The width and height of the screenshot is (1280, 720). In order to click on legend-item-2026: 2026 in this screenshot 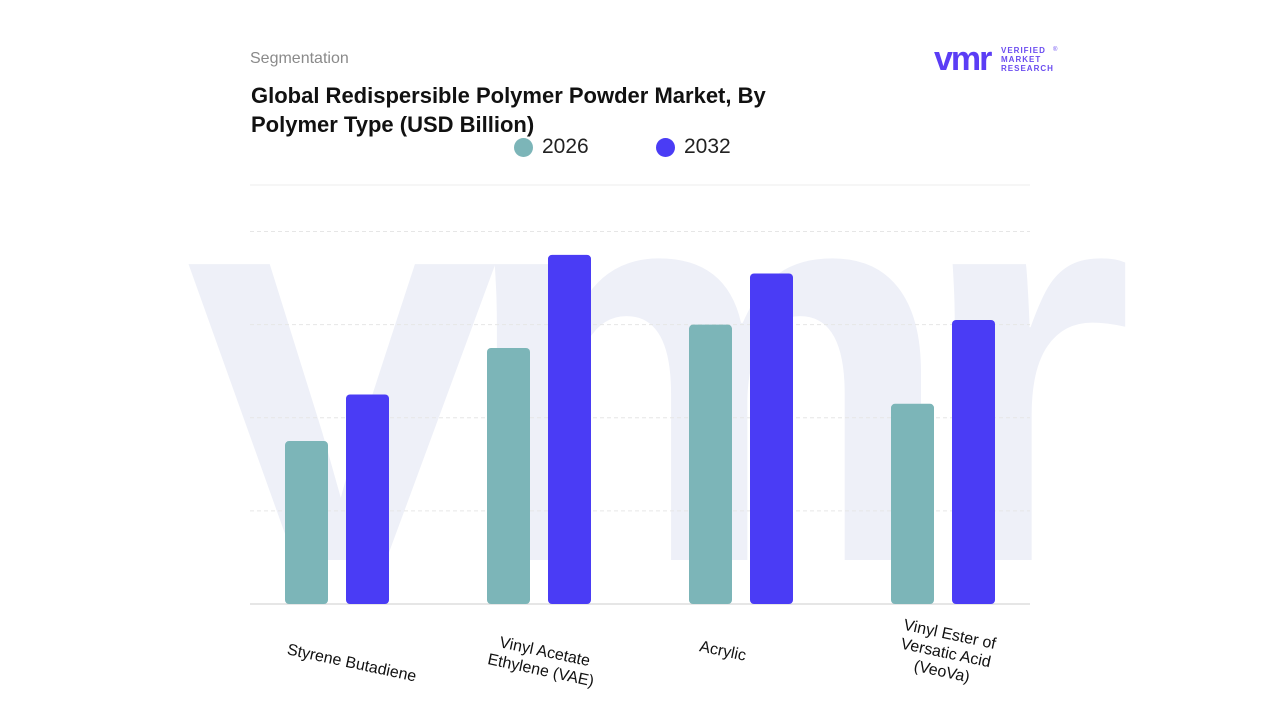, I will do `click(551, 147)`.